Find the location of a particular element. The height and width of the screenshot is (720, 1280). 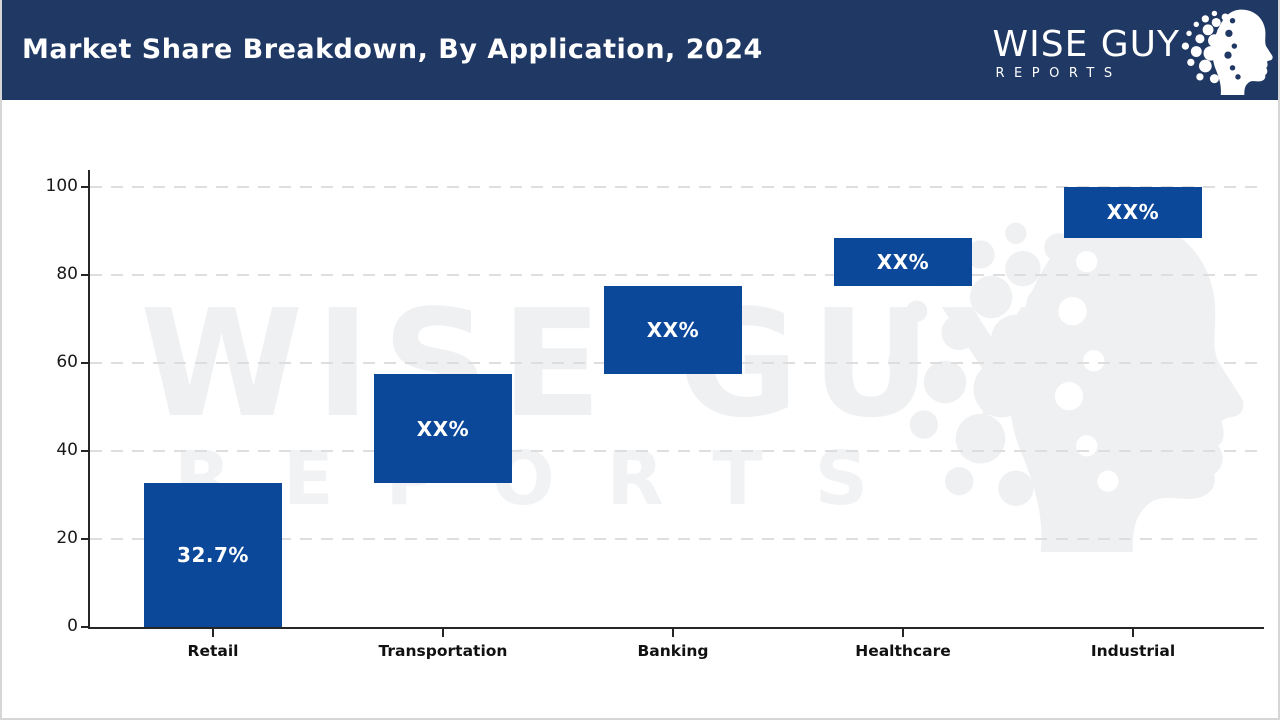

bar-banking: XX% is located at coordinates (673, 330).